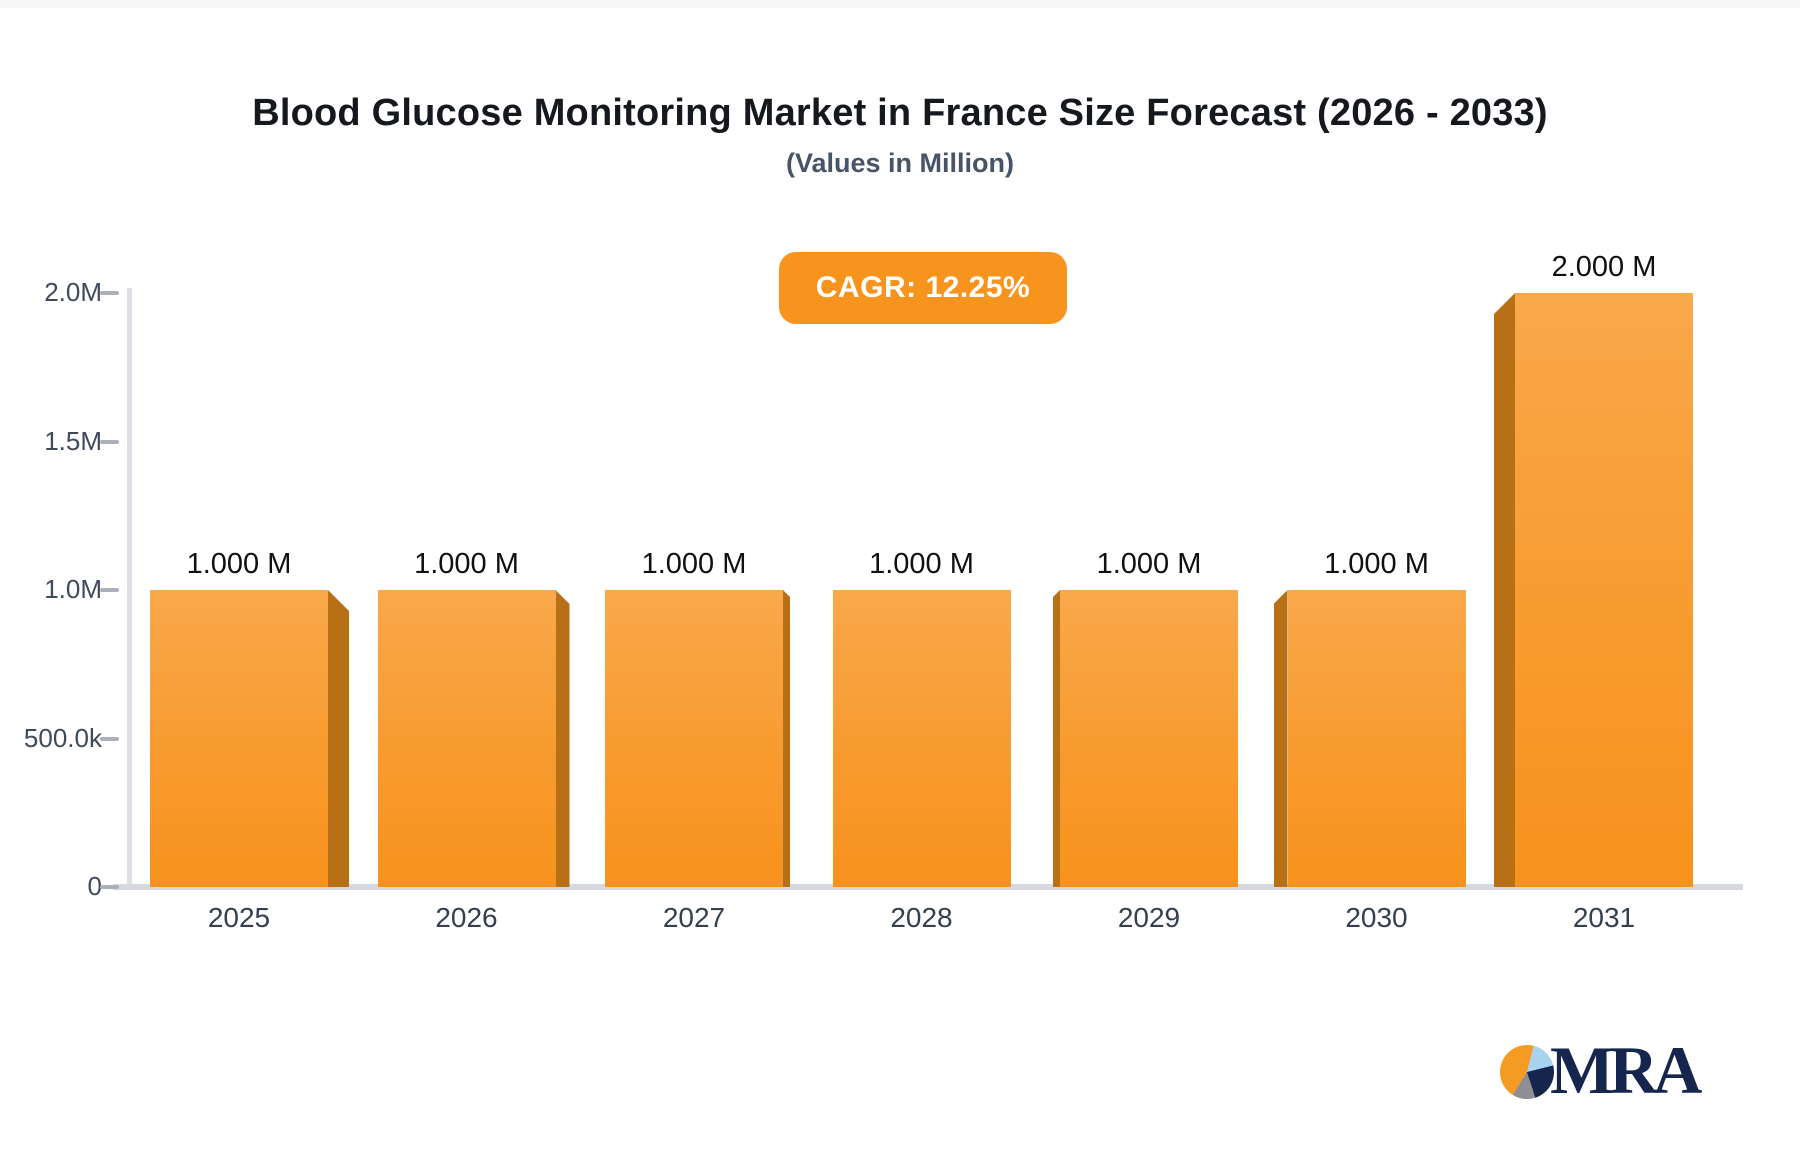  What do you see at coordinates (900, 4) in the screenshot?
I see `top-strip-divider` at bounding box center [900, 4].